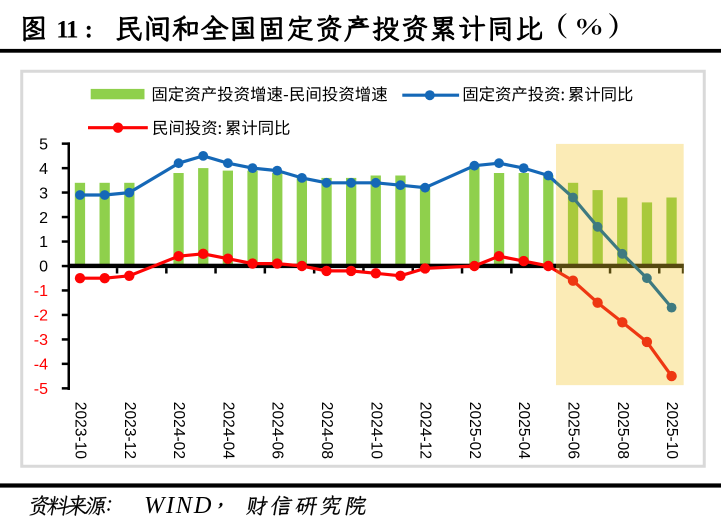 Image resolution: width=723 pixels, height=528 pixels. Describe the element at coordinates (41, 365) in the screenshot. I see `svg-text: -4` at that location.